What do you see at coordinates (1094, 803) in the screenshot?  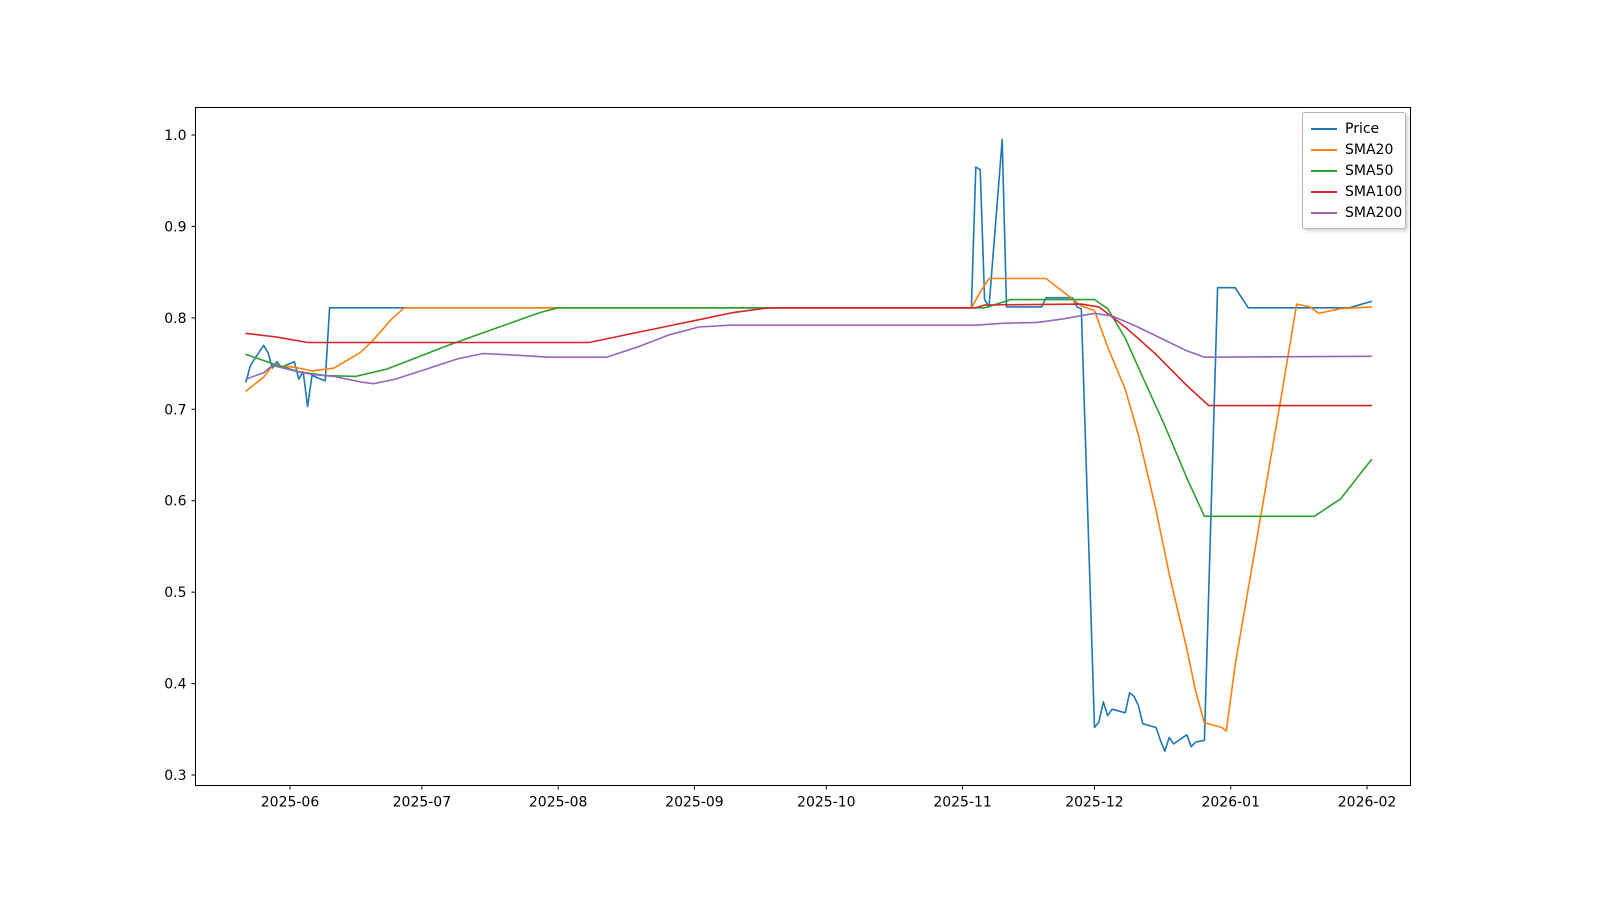 I see `x-tick-label: 2025-12` at bounding box center [1094, 803].